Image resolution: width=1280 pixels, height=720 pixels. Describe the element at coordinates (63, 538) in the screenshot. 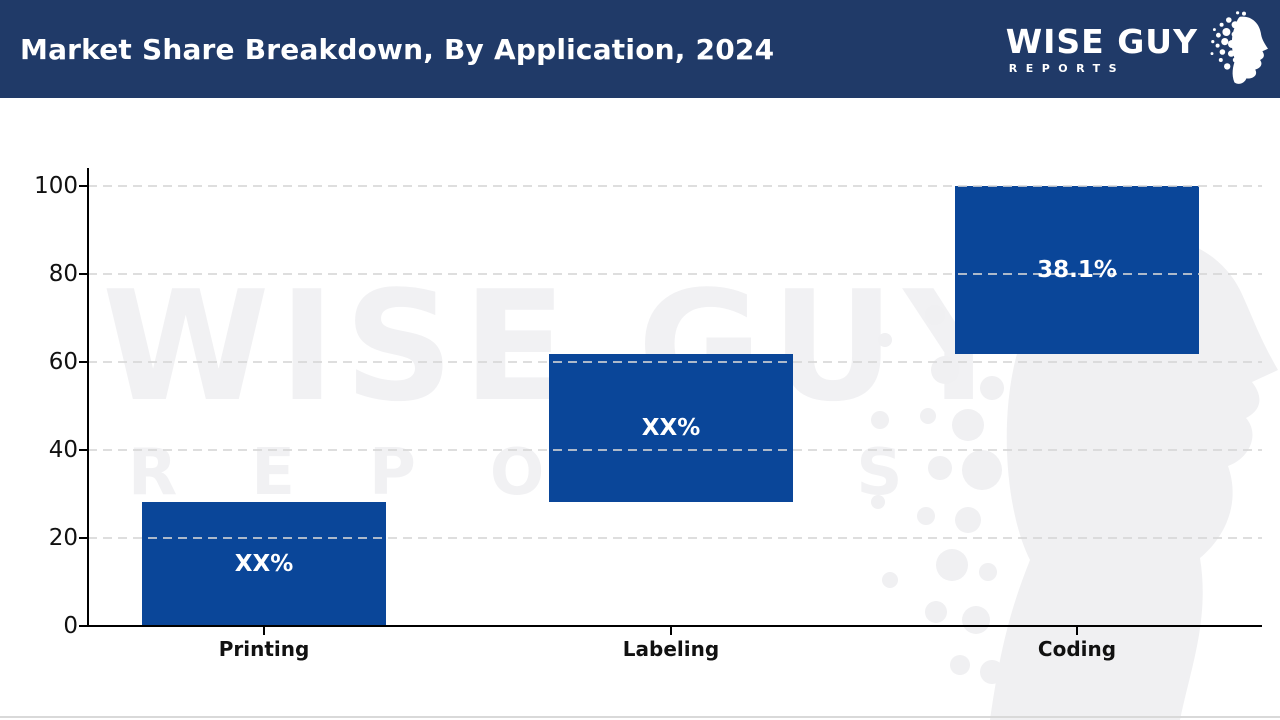

I see `y-tick-label-20: 20` at that location.